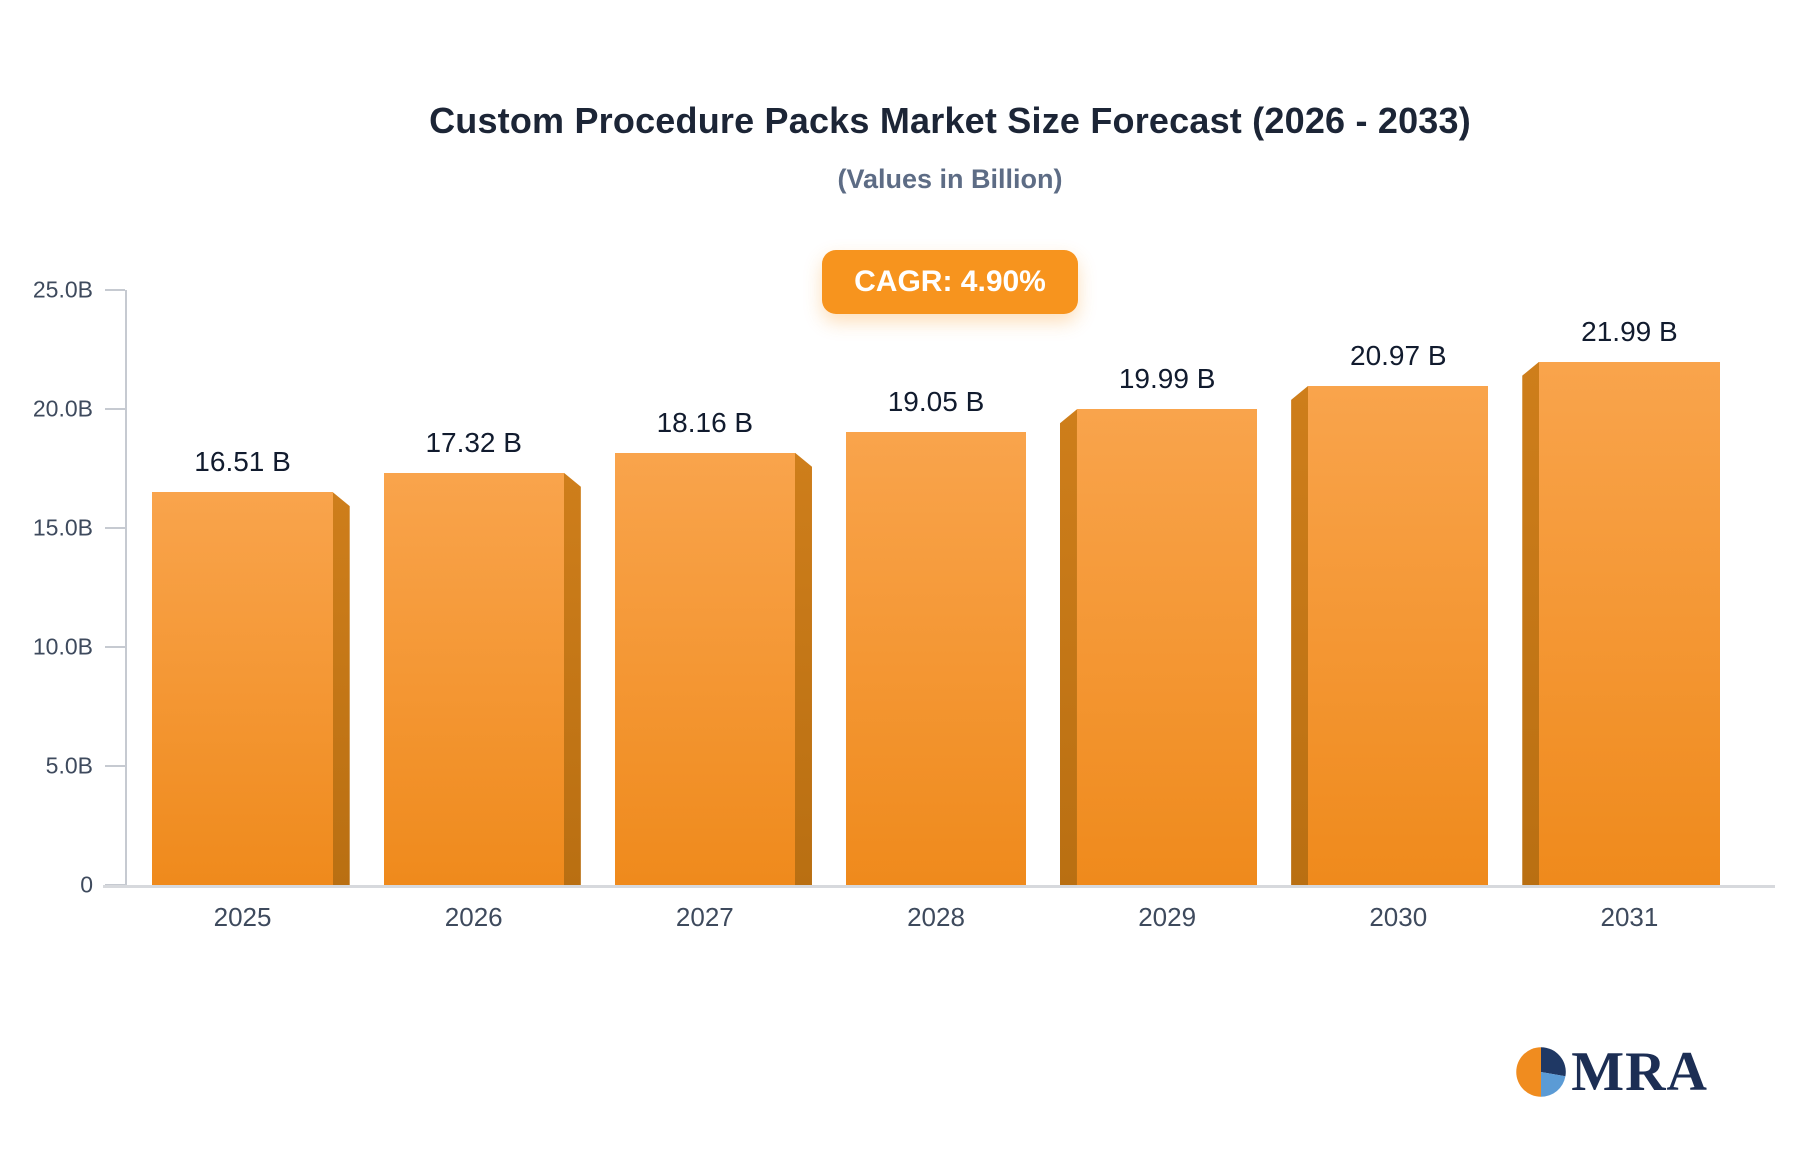  I want to click on pie-slice-orange, so click(1529, 1072).